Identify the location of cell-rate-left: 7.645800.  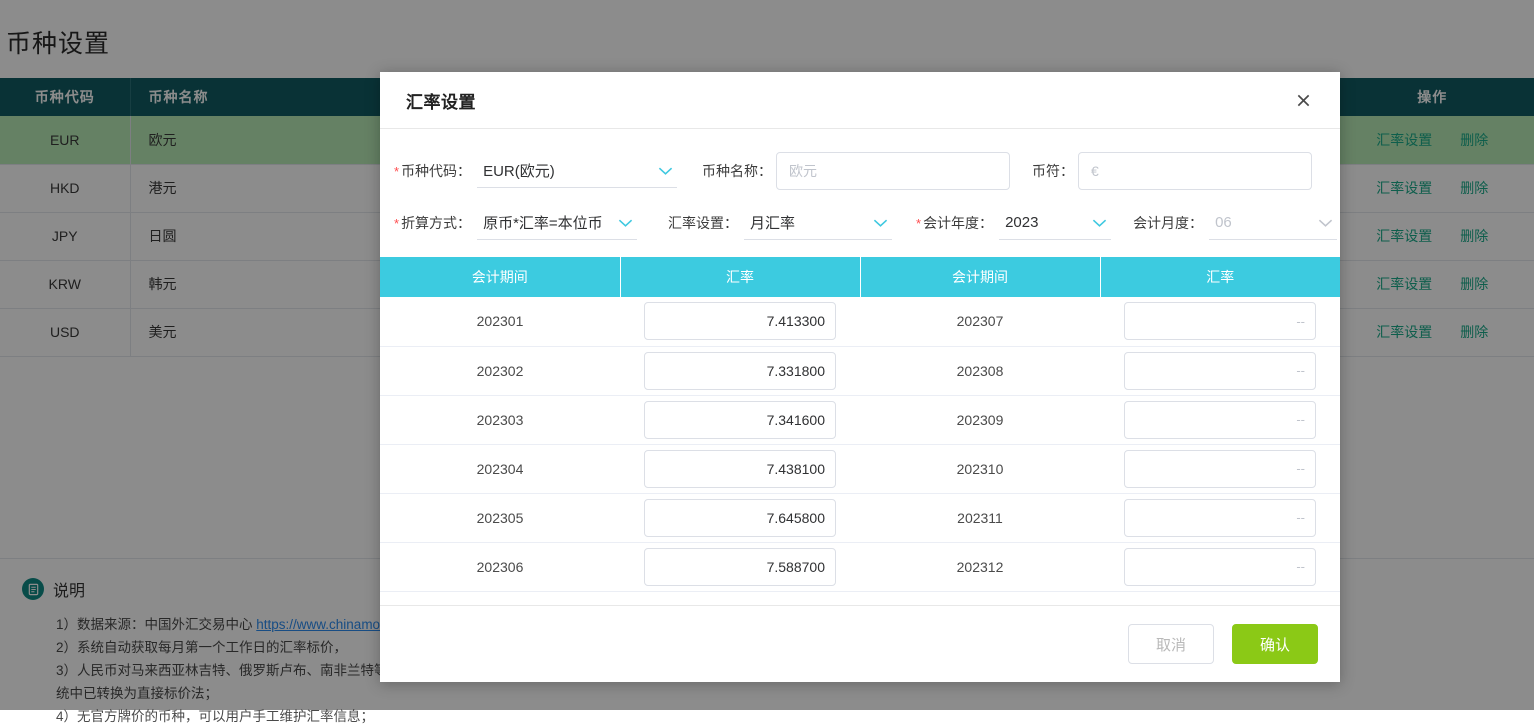
(740, 517).